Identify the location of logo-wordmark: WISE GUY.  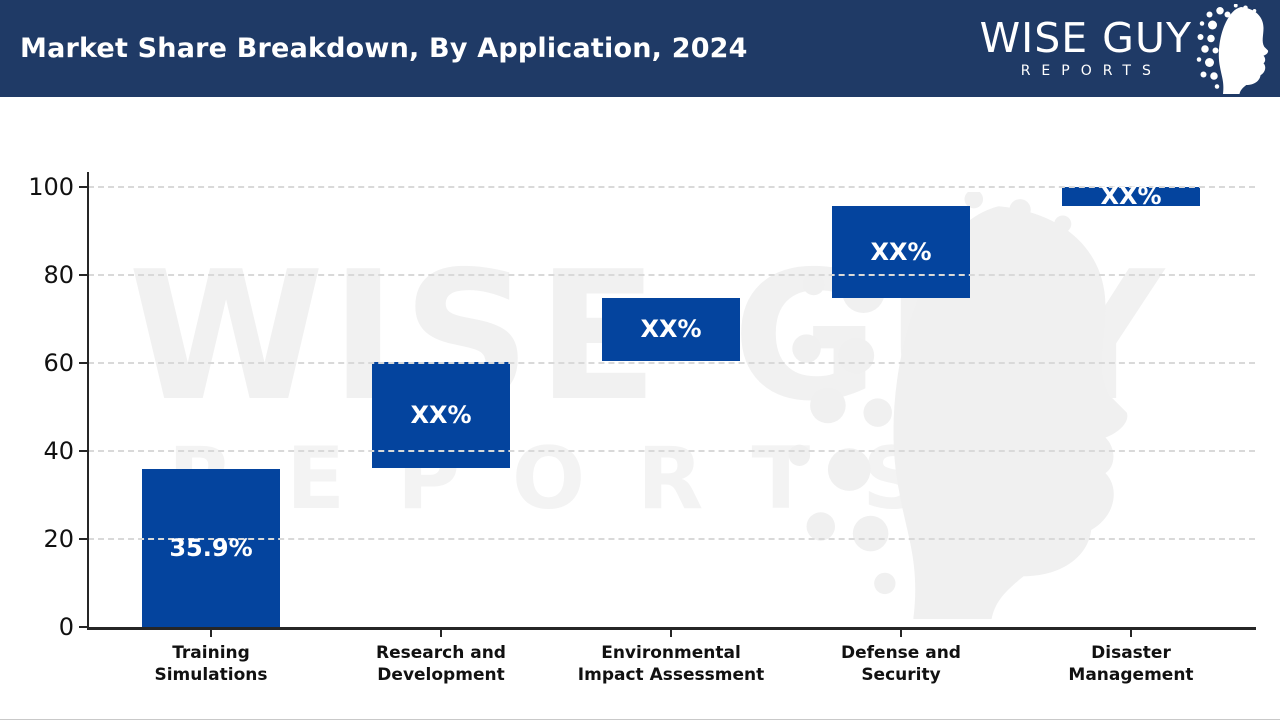
(1085, 38).